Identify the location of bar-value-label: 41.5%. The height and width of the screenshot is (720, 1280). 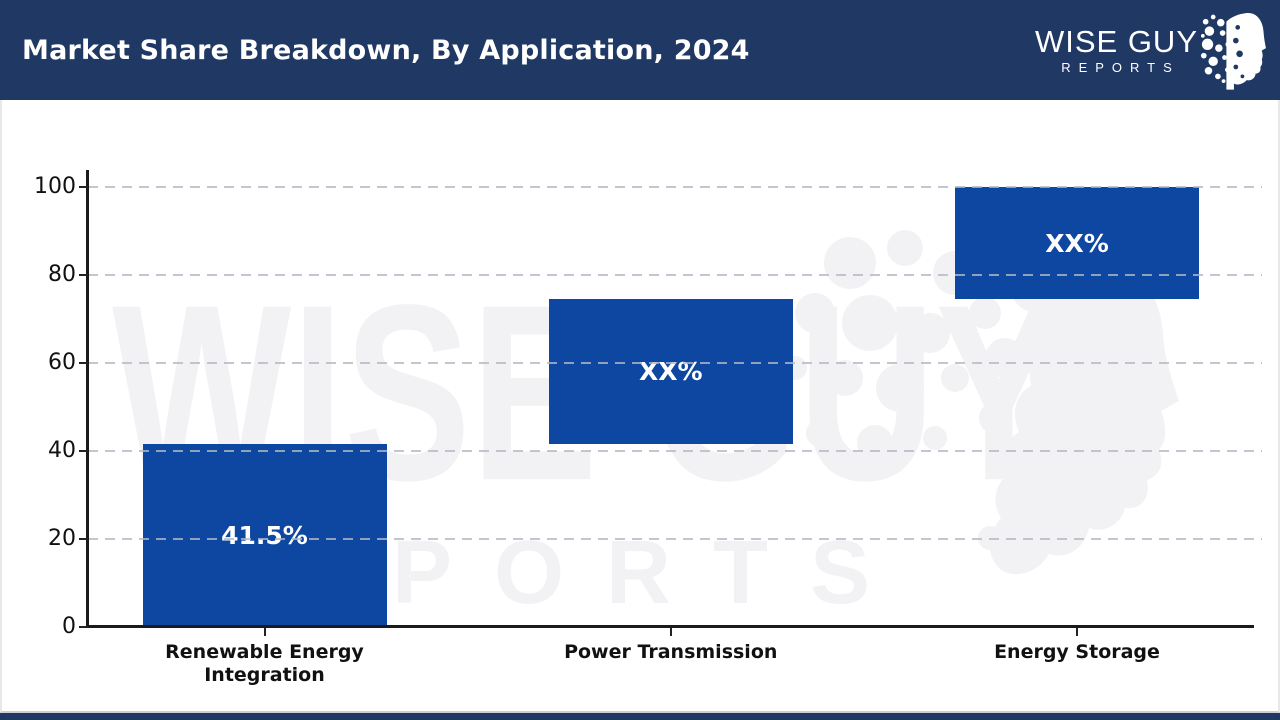
(264, 536).